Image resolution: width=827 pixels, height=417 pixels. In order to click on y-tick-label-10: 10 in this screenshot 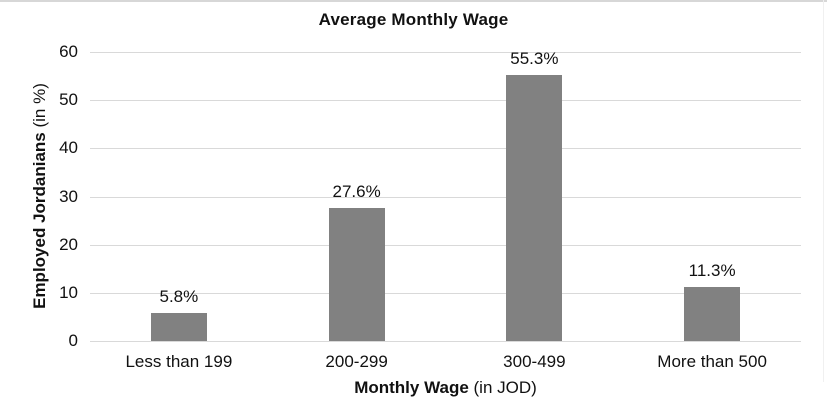, I will do `click(68, 292)`.